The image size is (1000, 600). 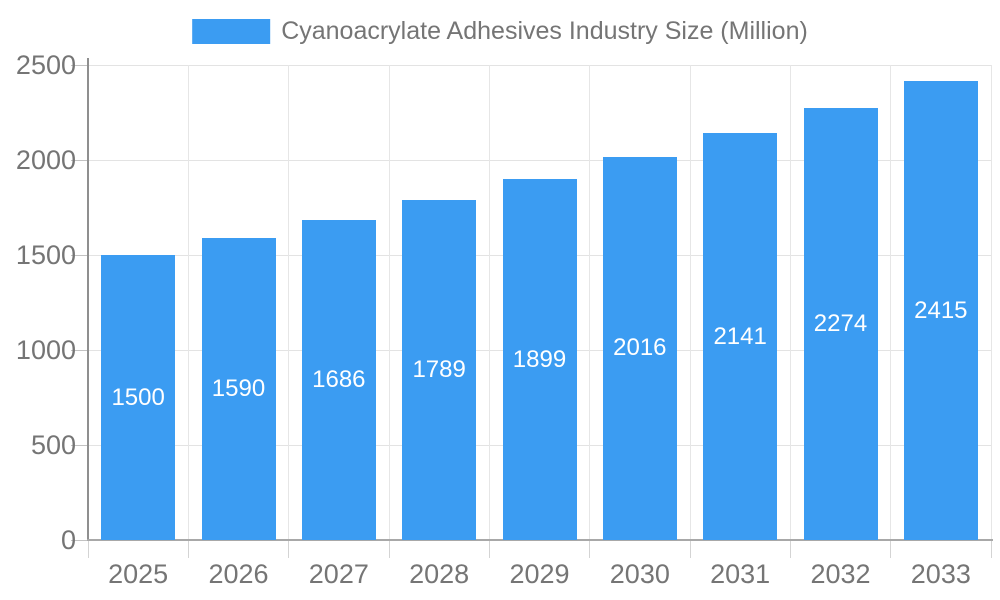 What do you see at coordinates (231, 31) in the screenshot?
I see `legend-swatch` at bounding box center [231, 31].